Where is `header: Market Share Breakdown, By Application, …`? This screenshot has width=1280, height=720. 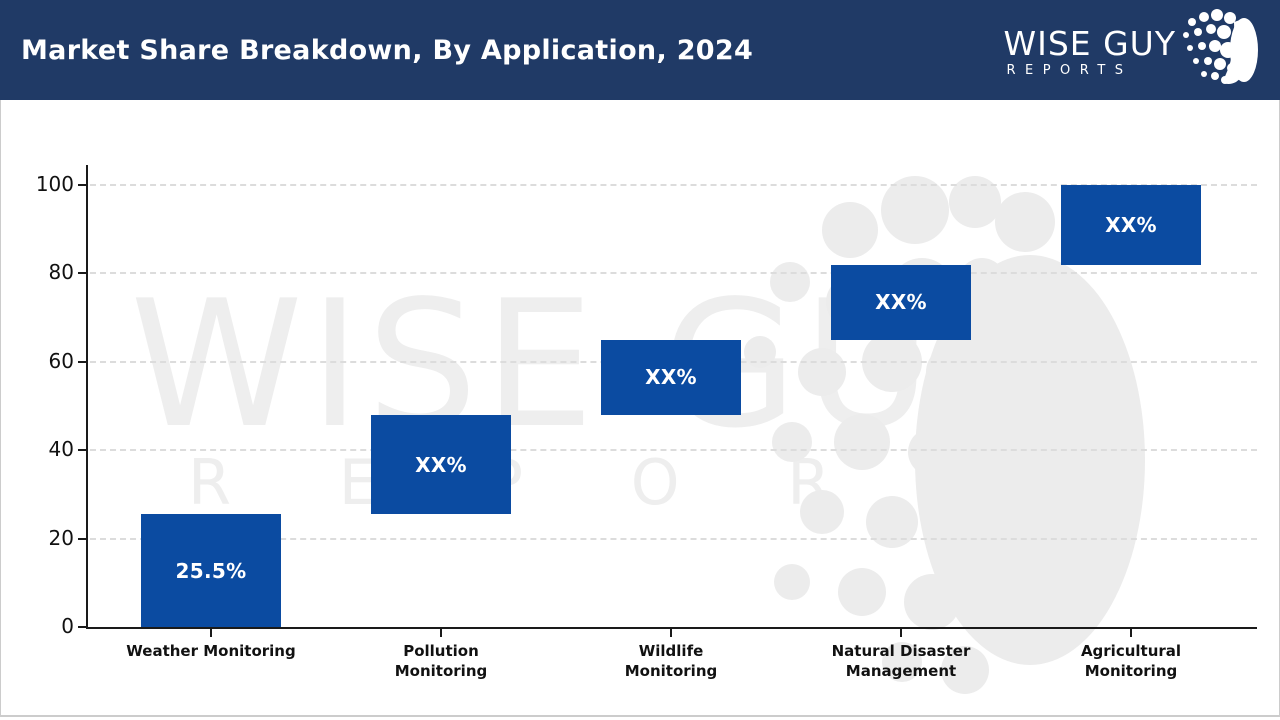
header: Market Share Breakdown, By Application, … is located at coordinates (640, 50).